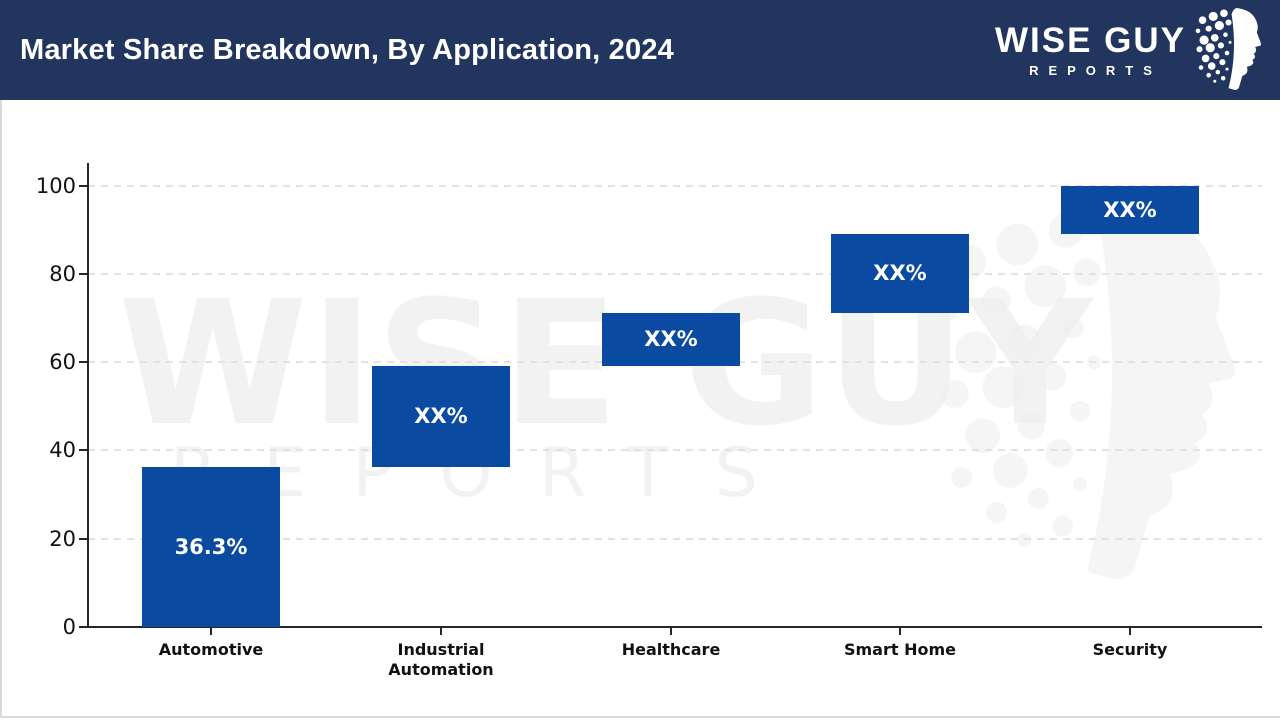 This screenshot has width=1280, height=720. I want to click on y-tick-label-40: 40, so click(62, 450).